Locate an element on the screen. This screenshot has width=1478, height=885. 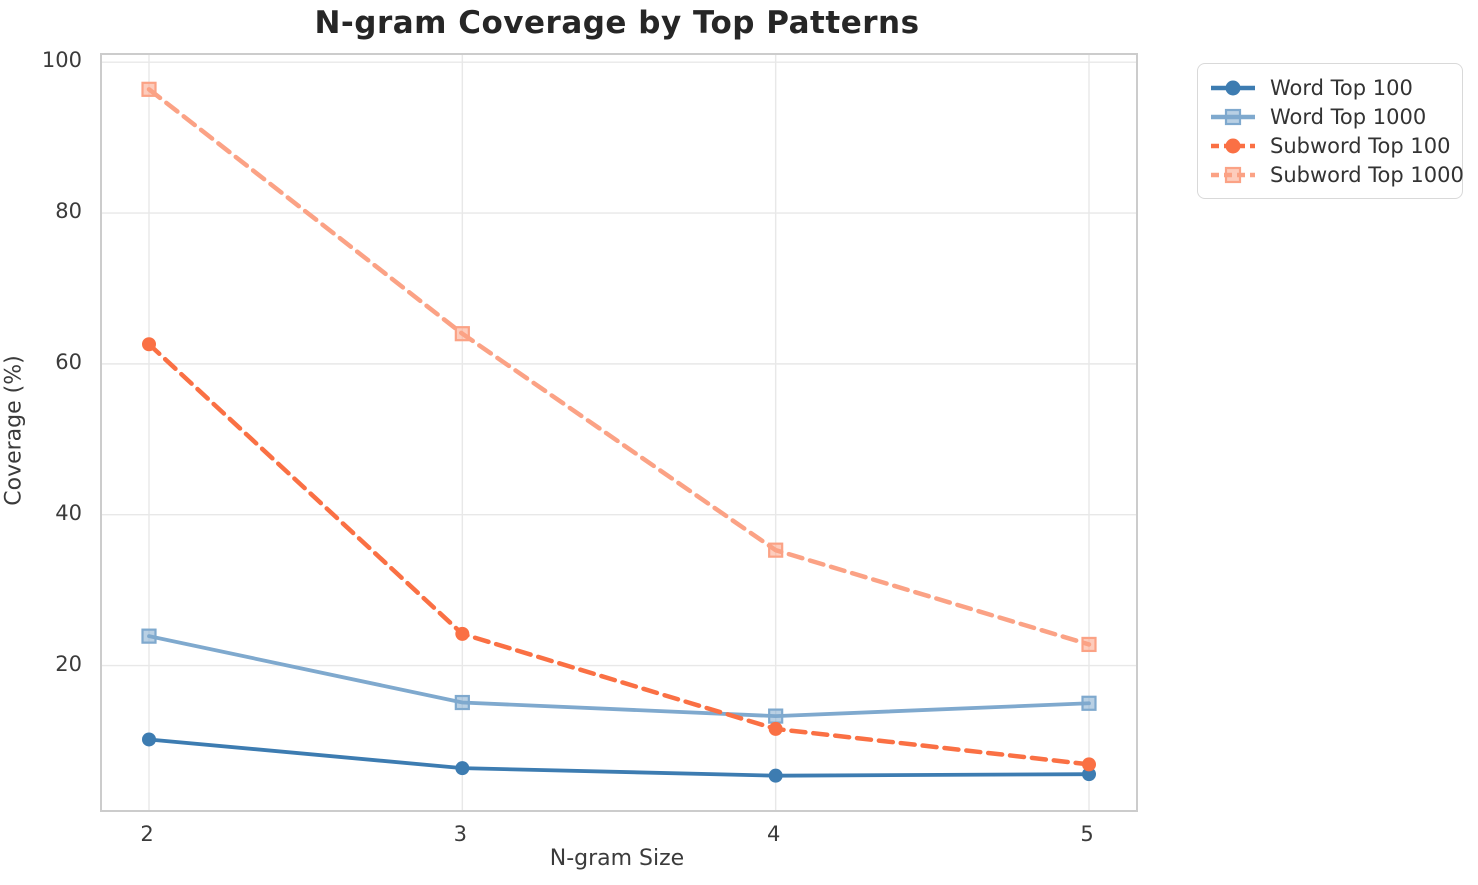
y-tick-label: 40 is located at coordinates (68, 512).